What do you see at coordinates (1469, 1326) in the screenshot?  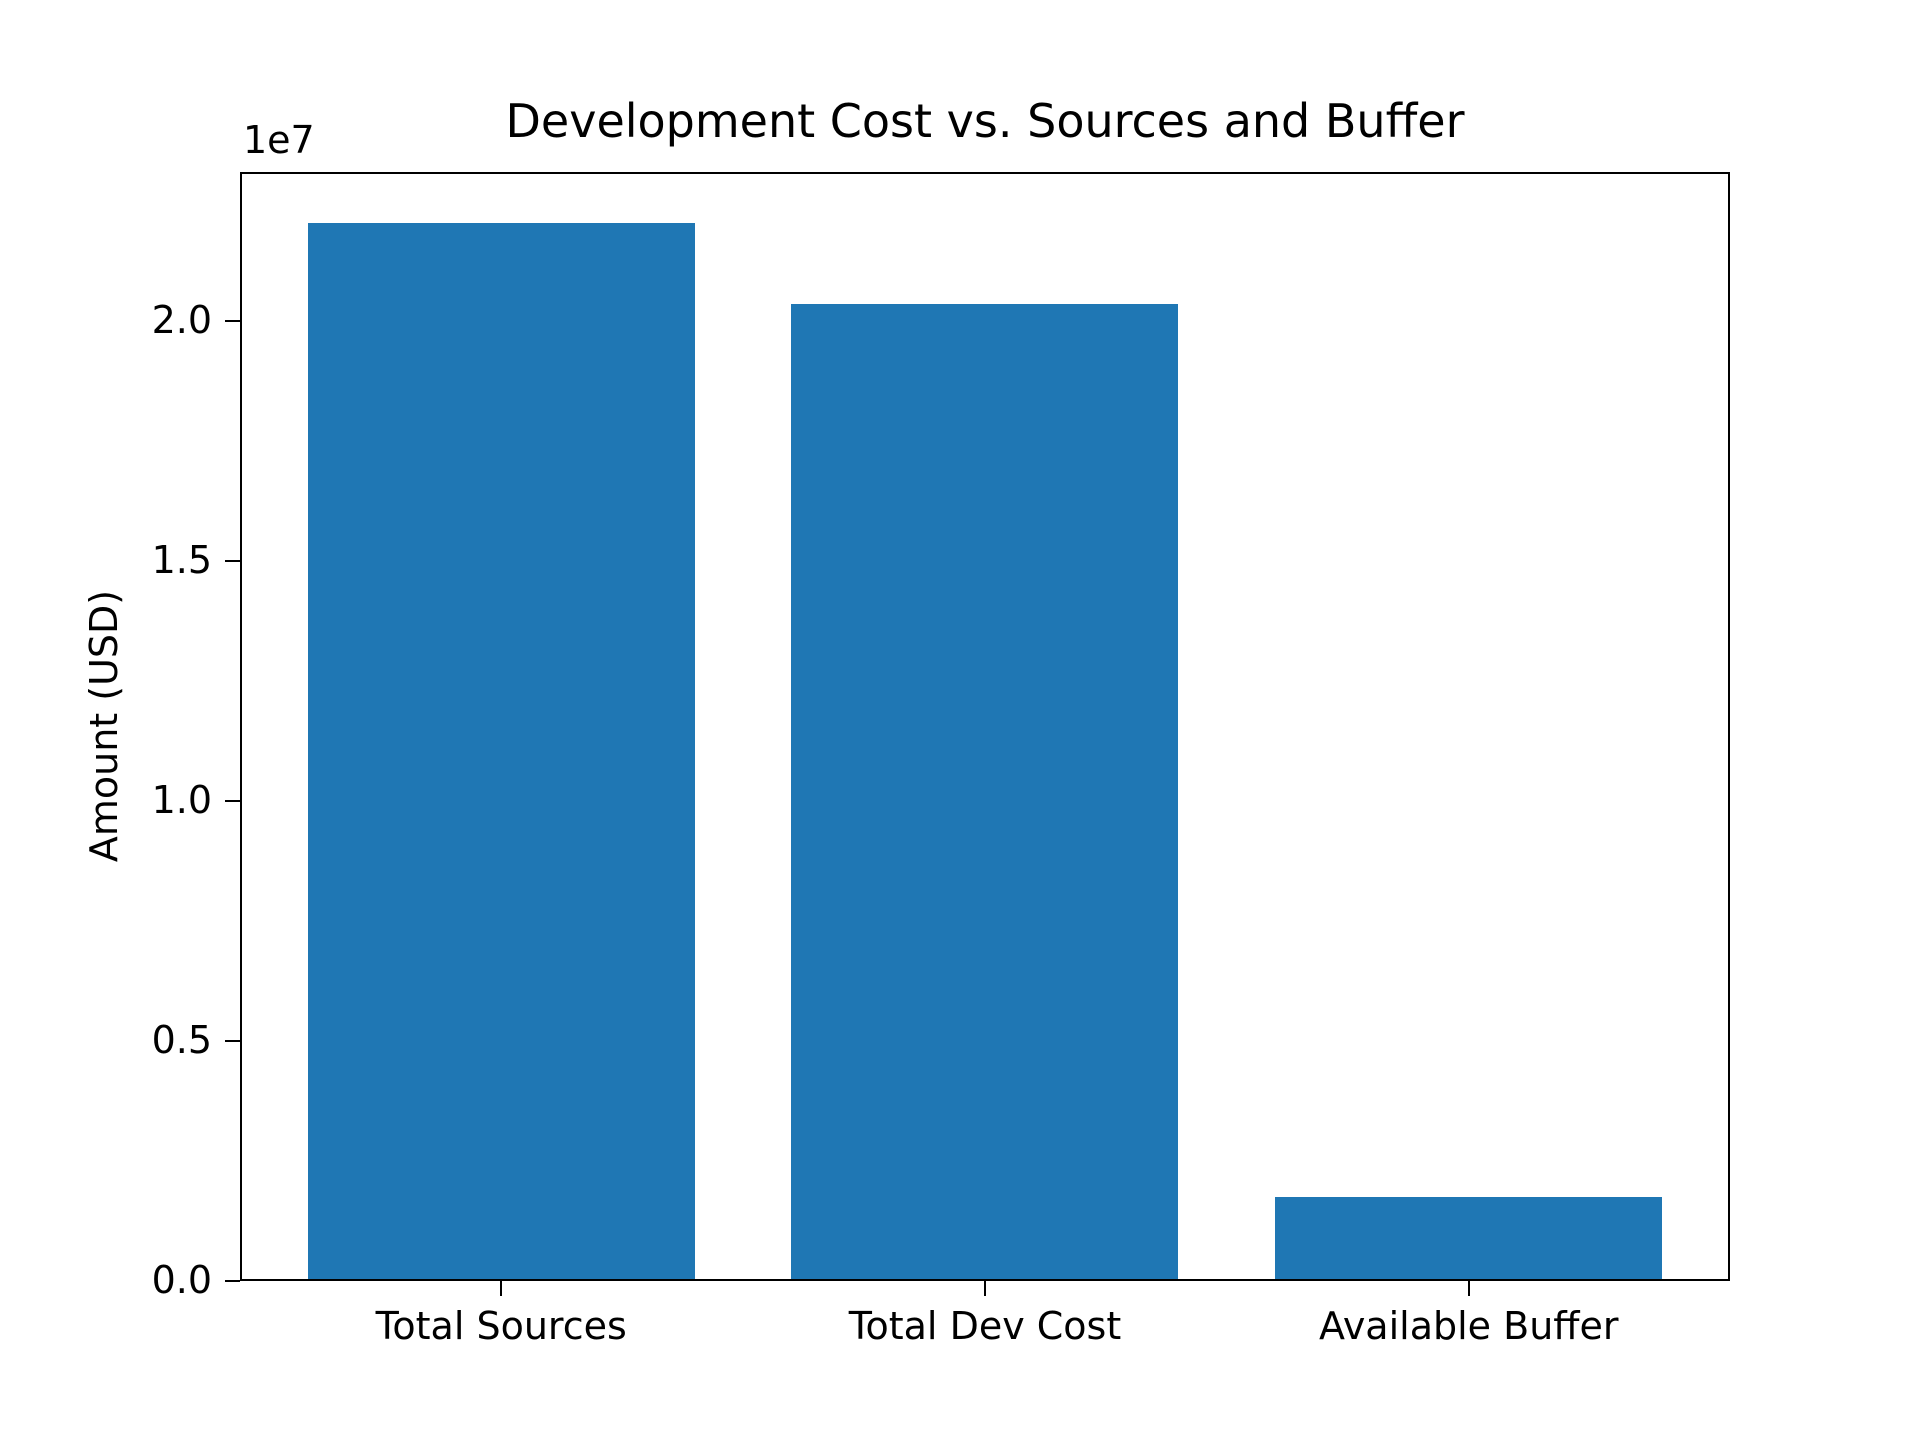 I see `x-tick-label: Available Buffer` at bounding box center [1469, 1326].